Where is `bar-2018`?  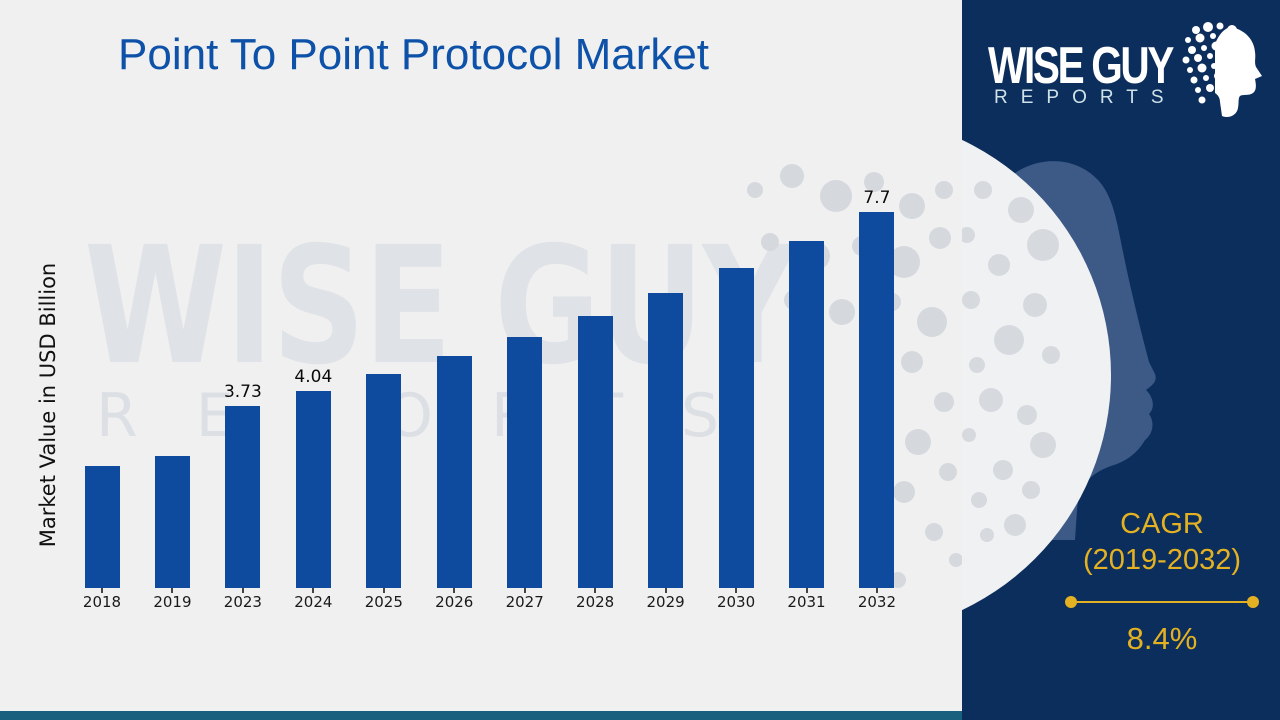
bar-2018 is located at coordinates (102, 527).